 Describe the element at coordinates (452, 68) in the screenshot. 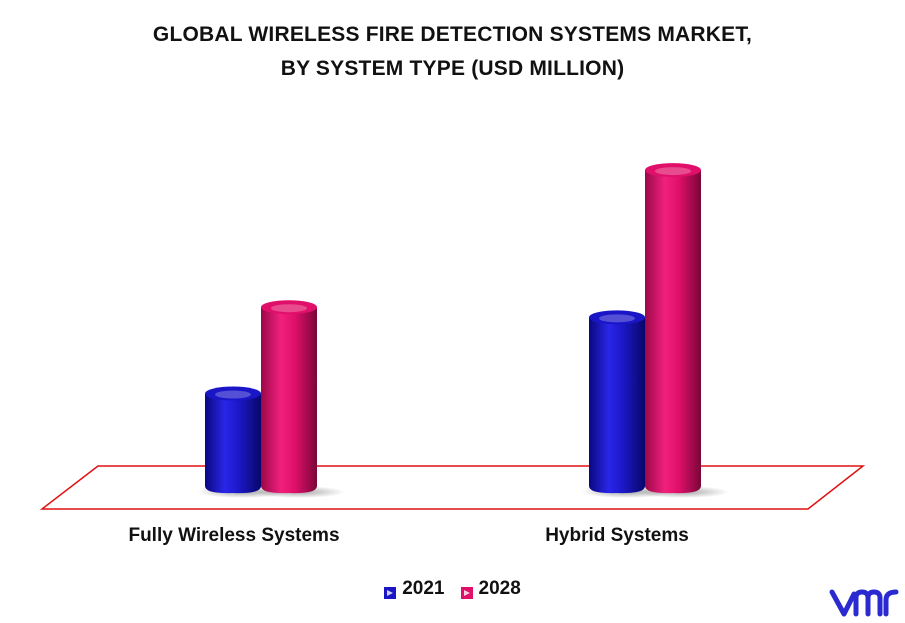

I see `chart-title-line-2: BY SYSTEM TYPE (USD MILLION)` at that location.